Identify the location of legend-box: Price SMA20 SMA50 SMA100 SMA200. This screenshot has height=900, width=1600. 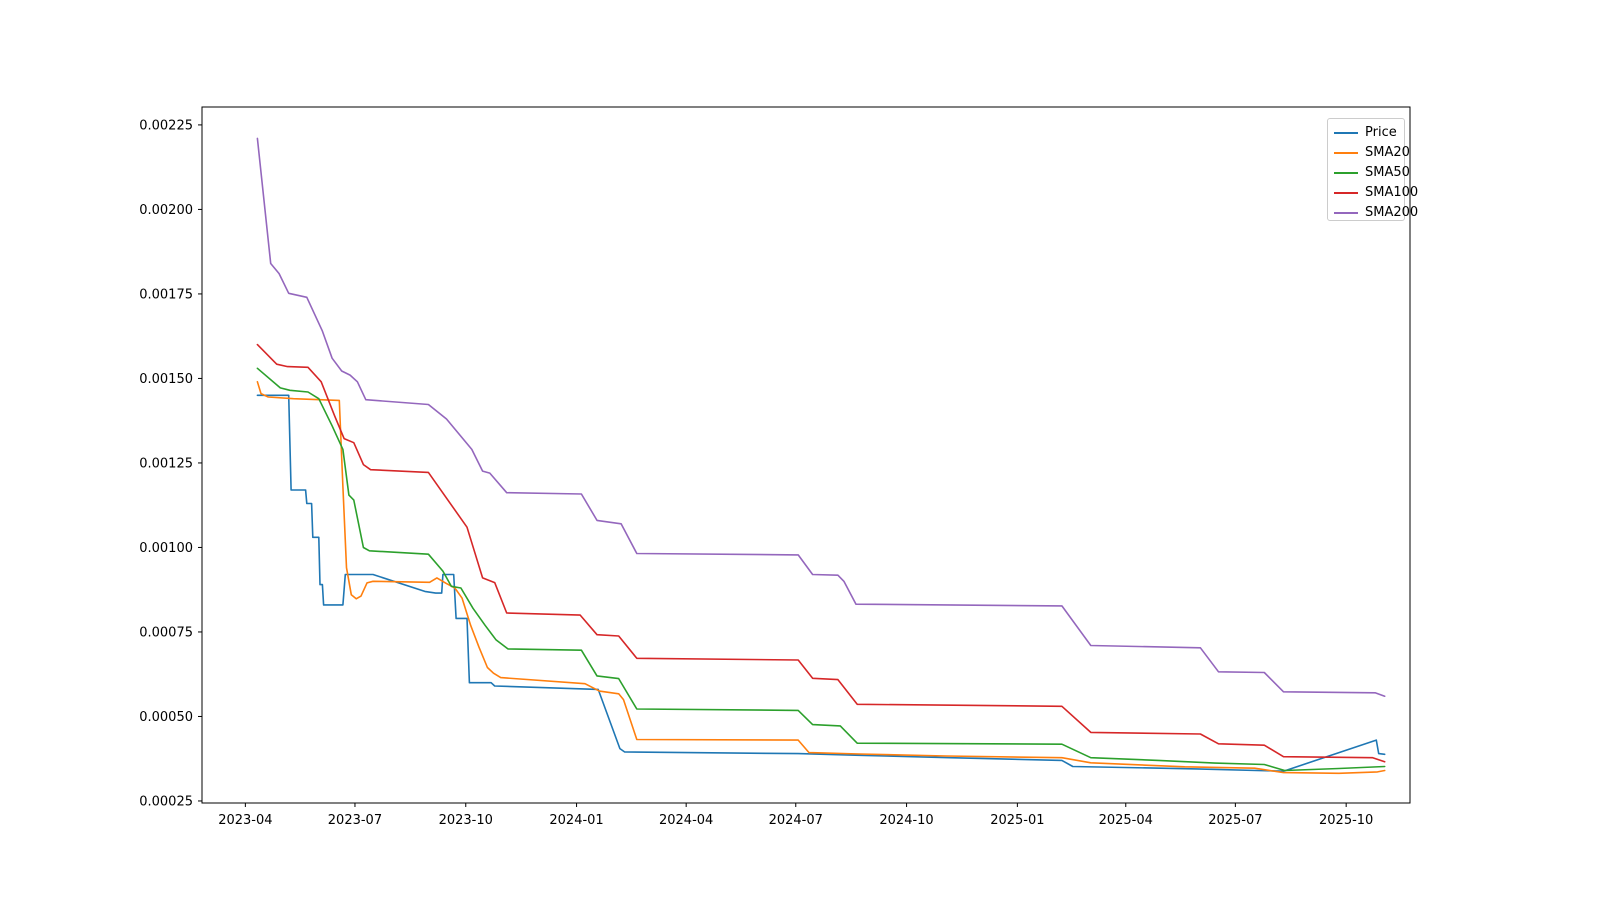
(1372, 170).